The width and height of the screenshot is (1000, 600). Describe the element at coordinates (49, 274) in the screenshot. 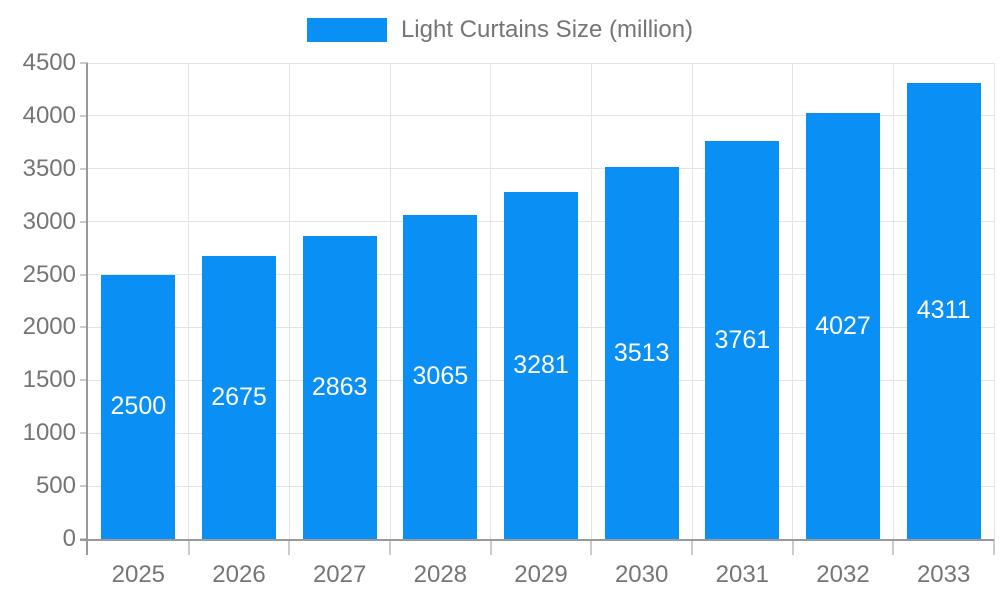

I see `y-axis-label: 2500` at that location.